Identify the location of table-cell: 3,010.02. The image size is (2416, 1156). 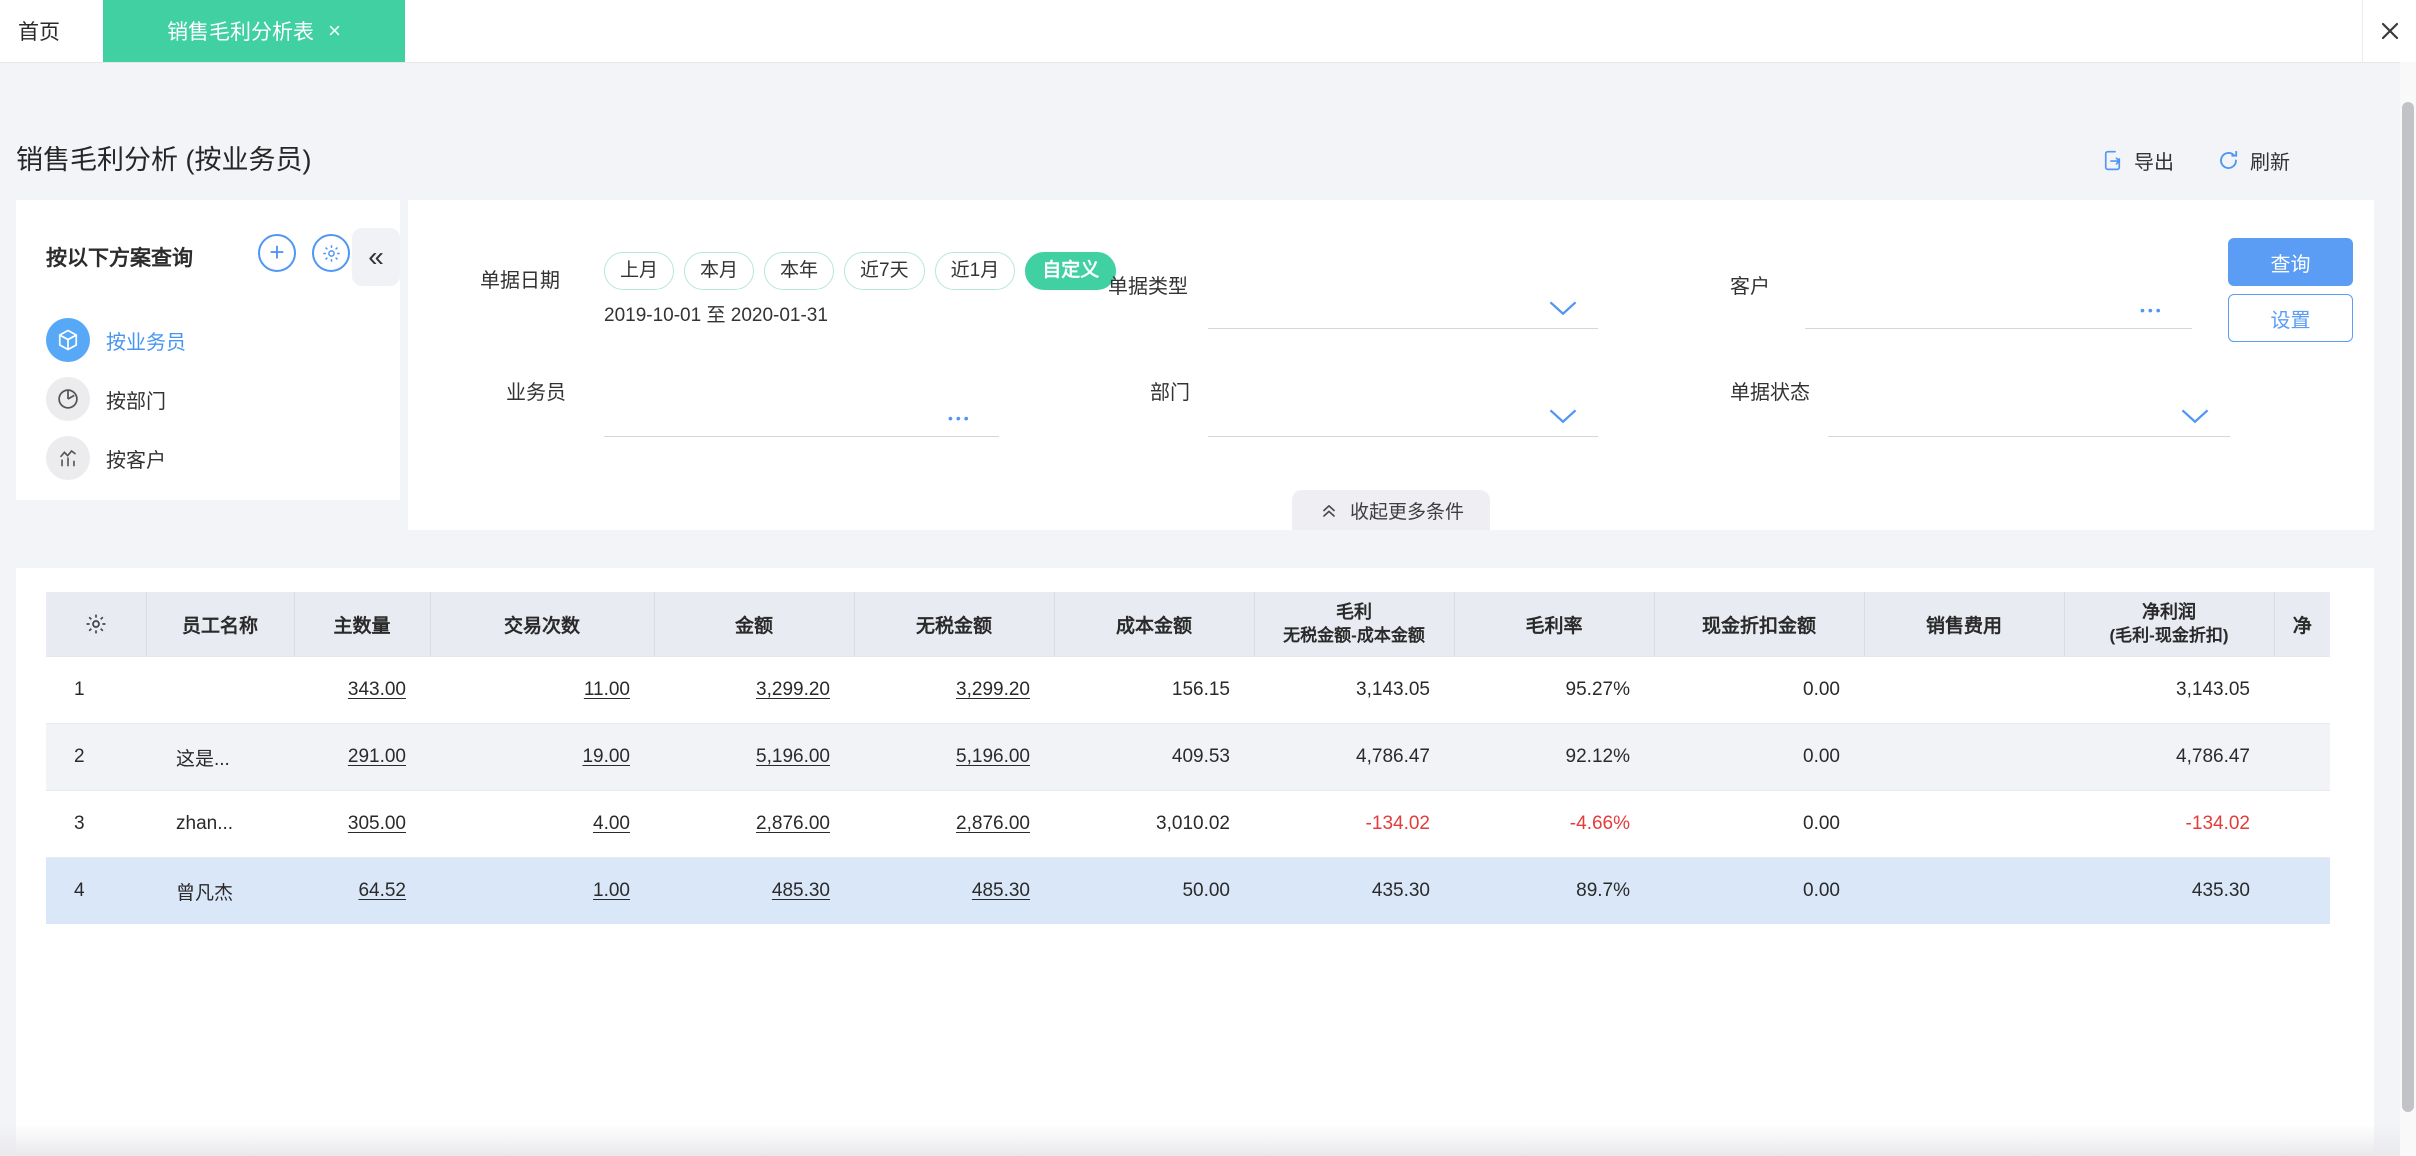
(1154, 824).